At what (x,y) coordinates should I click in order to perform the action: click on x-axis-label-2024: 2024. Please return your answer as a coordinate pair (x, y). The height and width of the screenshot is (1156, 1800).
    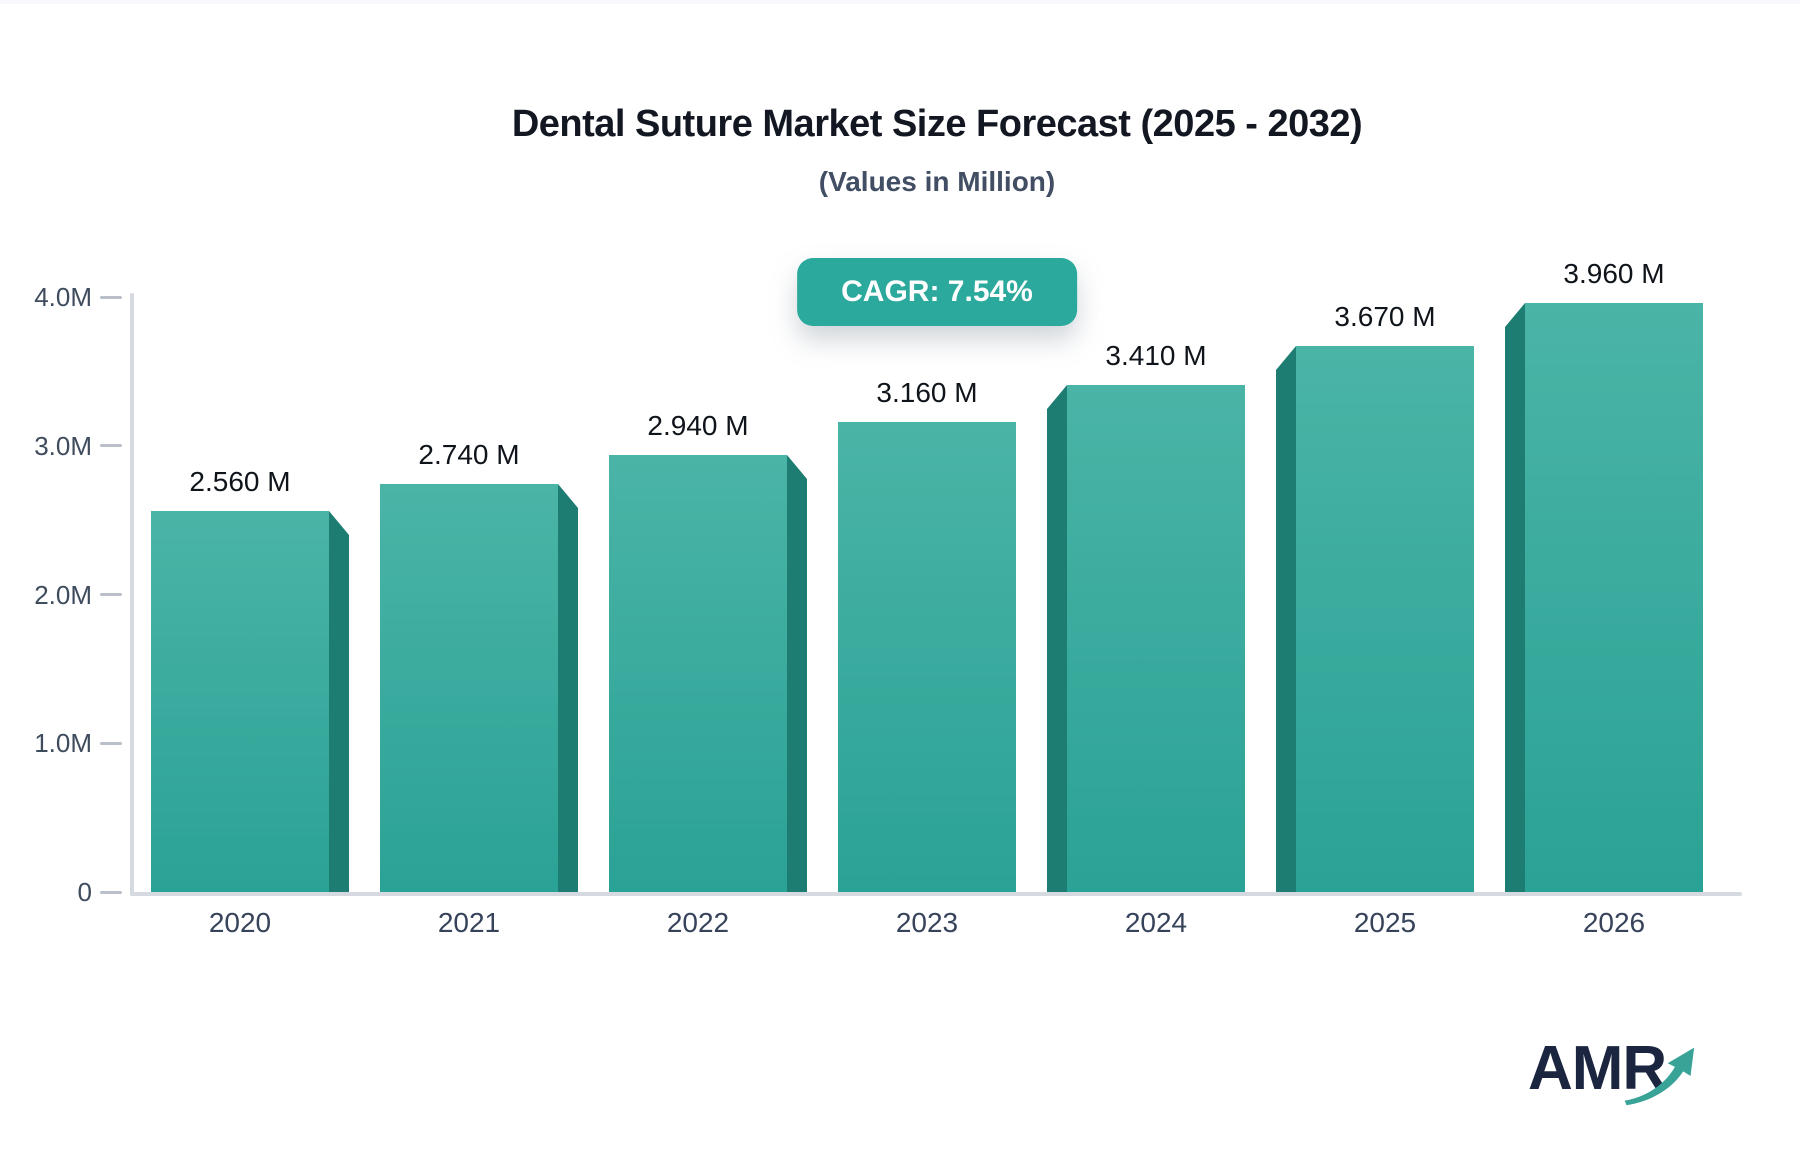
    Looking at the image, I should click on (1156, 922).